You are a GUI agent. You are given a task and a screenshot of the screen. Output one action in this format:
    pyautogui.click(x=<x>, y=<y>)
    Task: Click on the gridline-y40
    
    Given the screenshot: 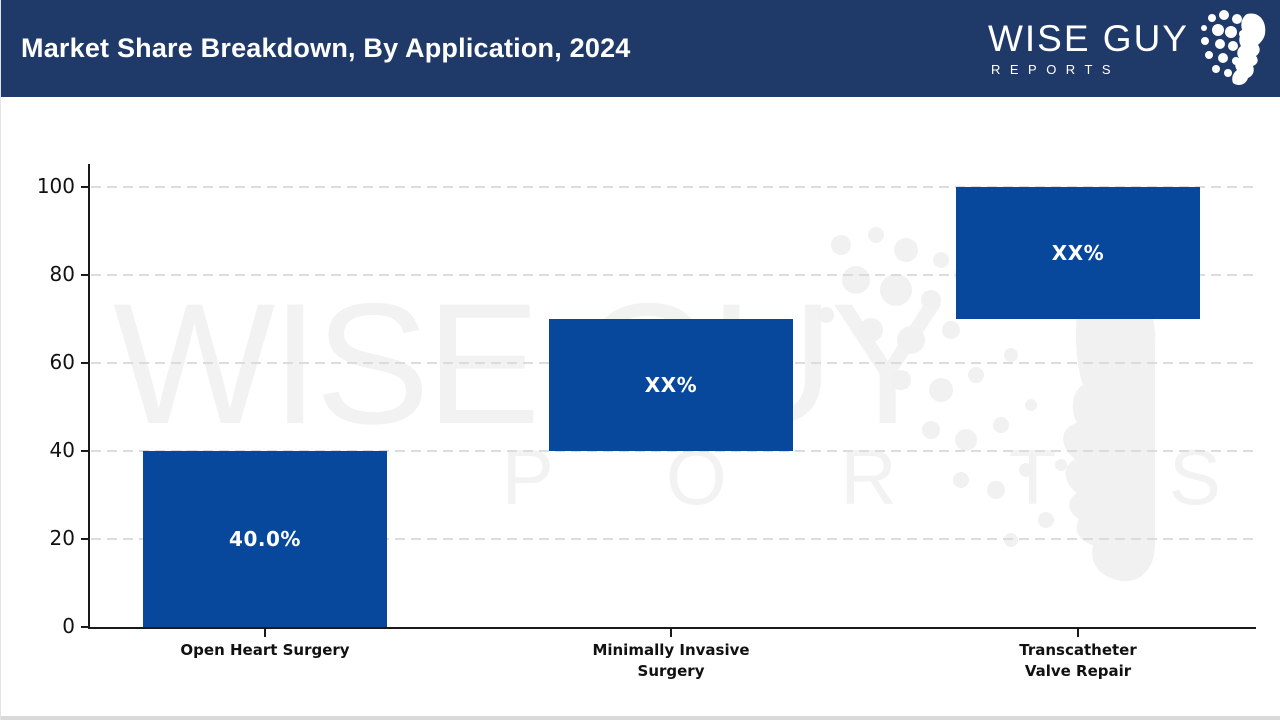 What is the action you would take?
    pyautogui.click(x=673, y=451)
    